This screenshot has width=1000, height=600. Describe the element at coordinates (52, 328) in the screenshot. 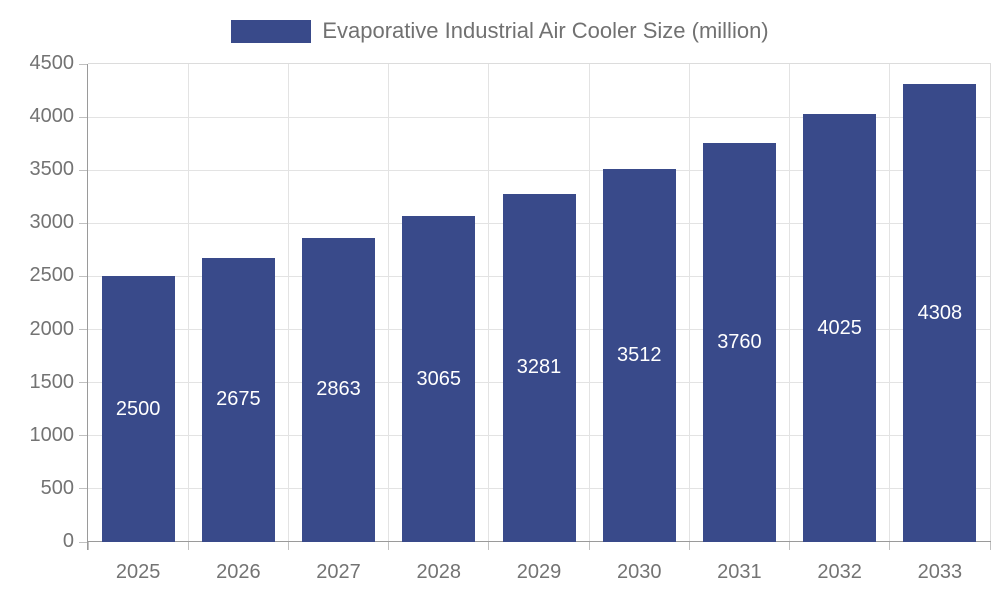

I see `y-tick-label: 2000` at that location.